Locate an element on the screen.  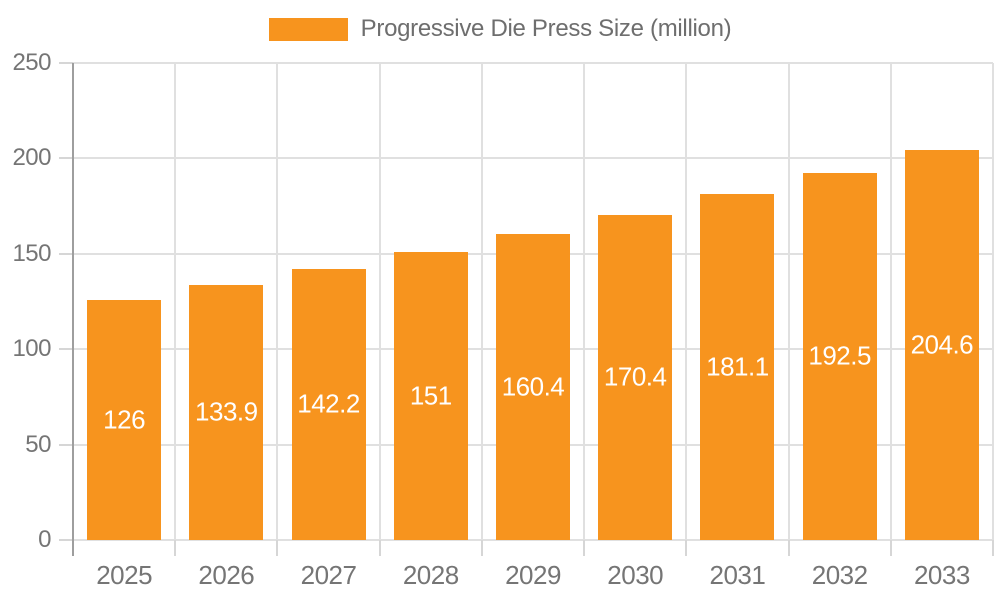
y-axis-label: 50 is located at coordinates (38, 444).